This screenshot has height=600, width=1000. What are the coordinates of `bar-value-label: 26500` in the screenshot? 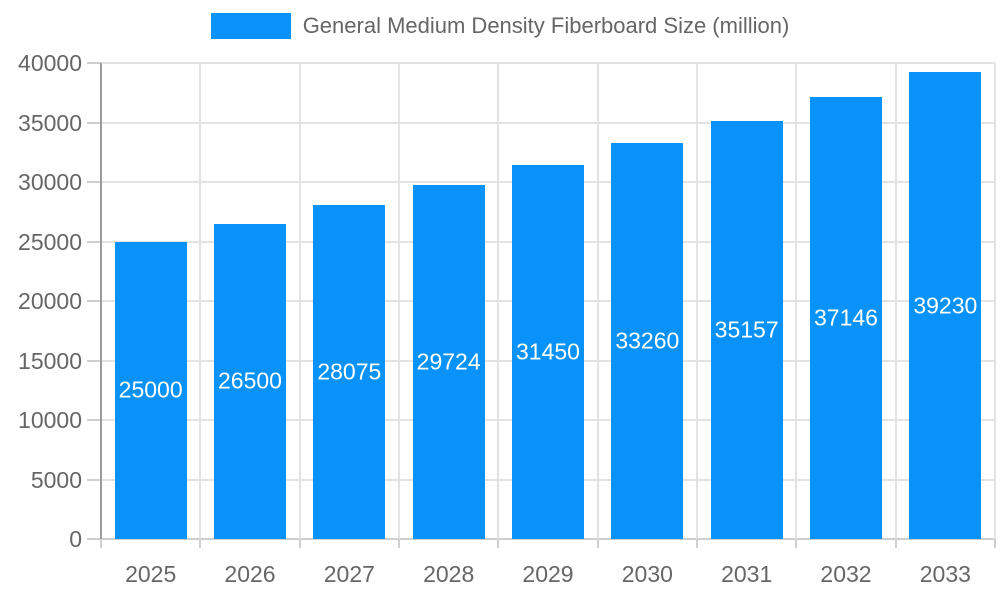 It's located at (250, 380).